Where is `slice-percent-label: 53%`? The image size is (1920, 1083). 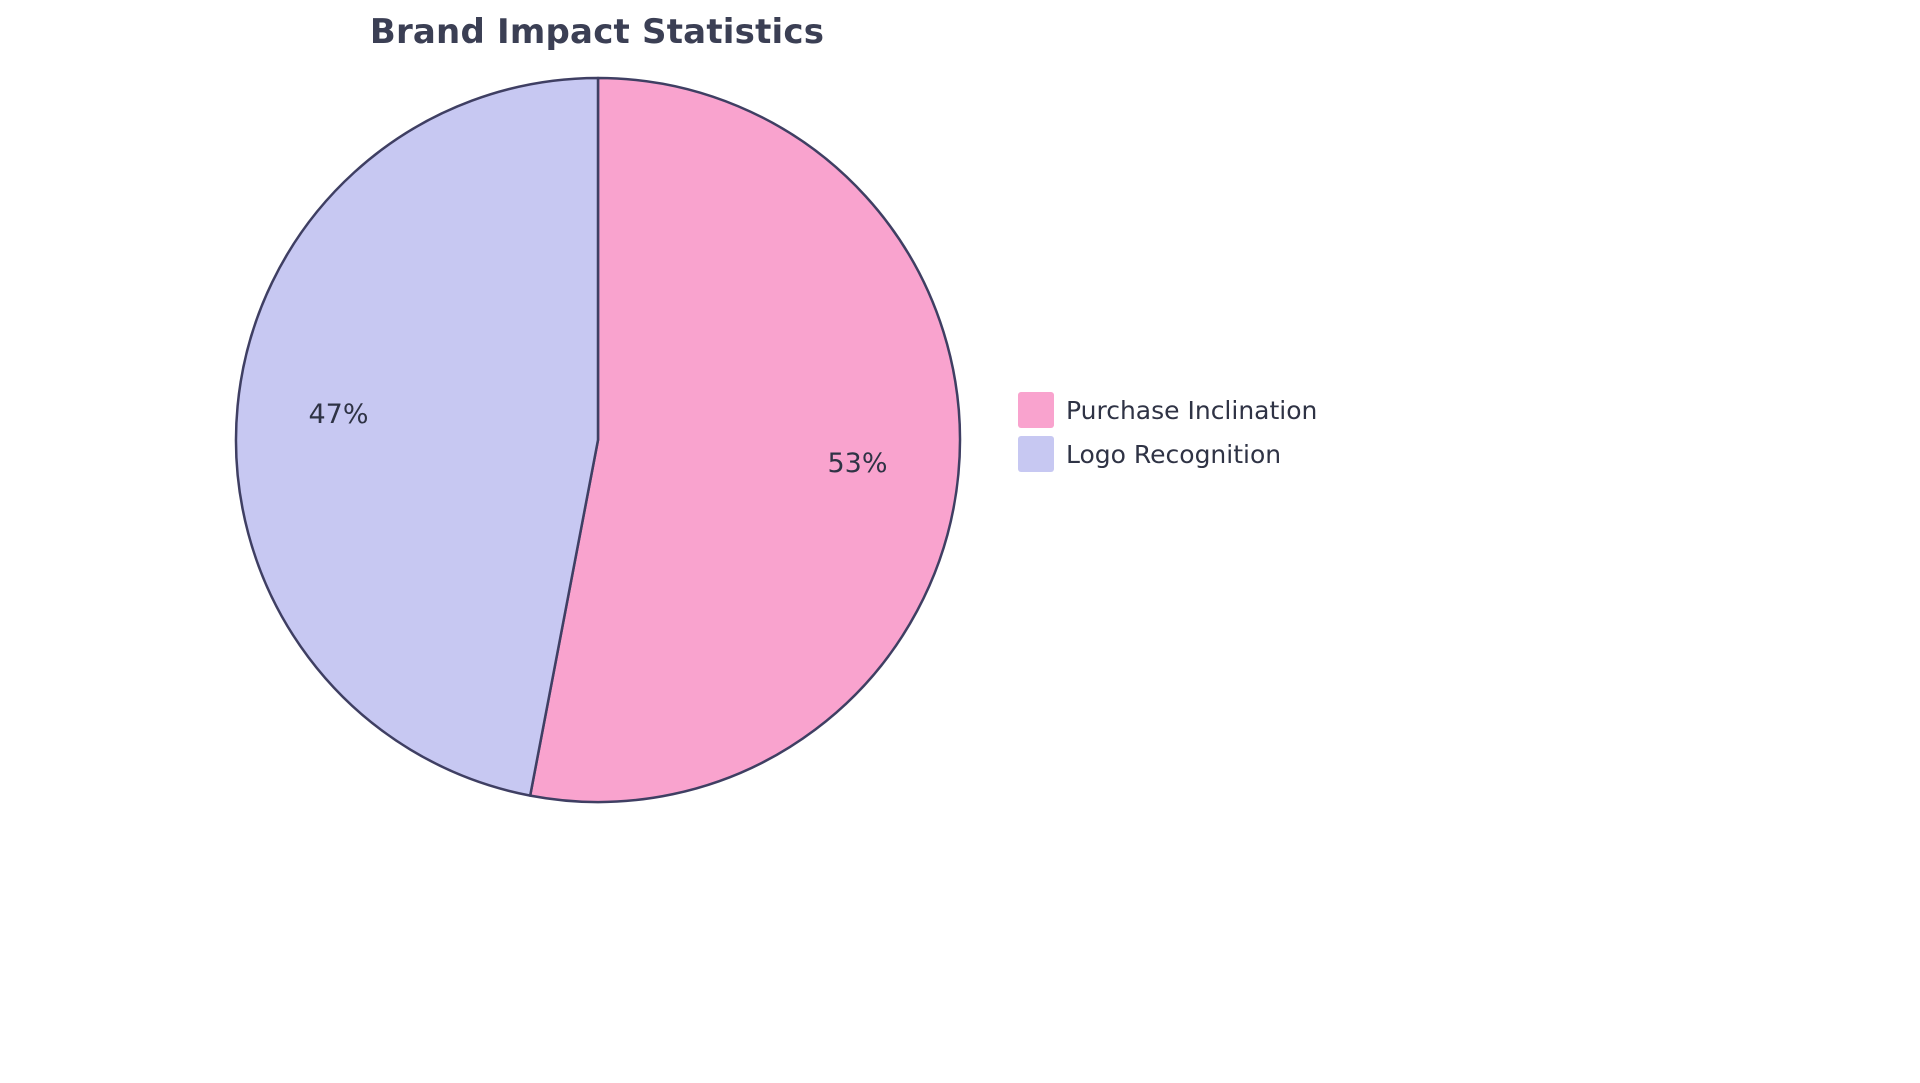 slice-percent-label: 53% is located at coordinates (857, 463).